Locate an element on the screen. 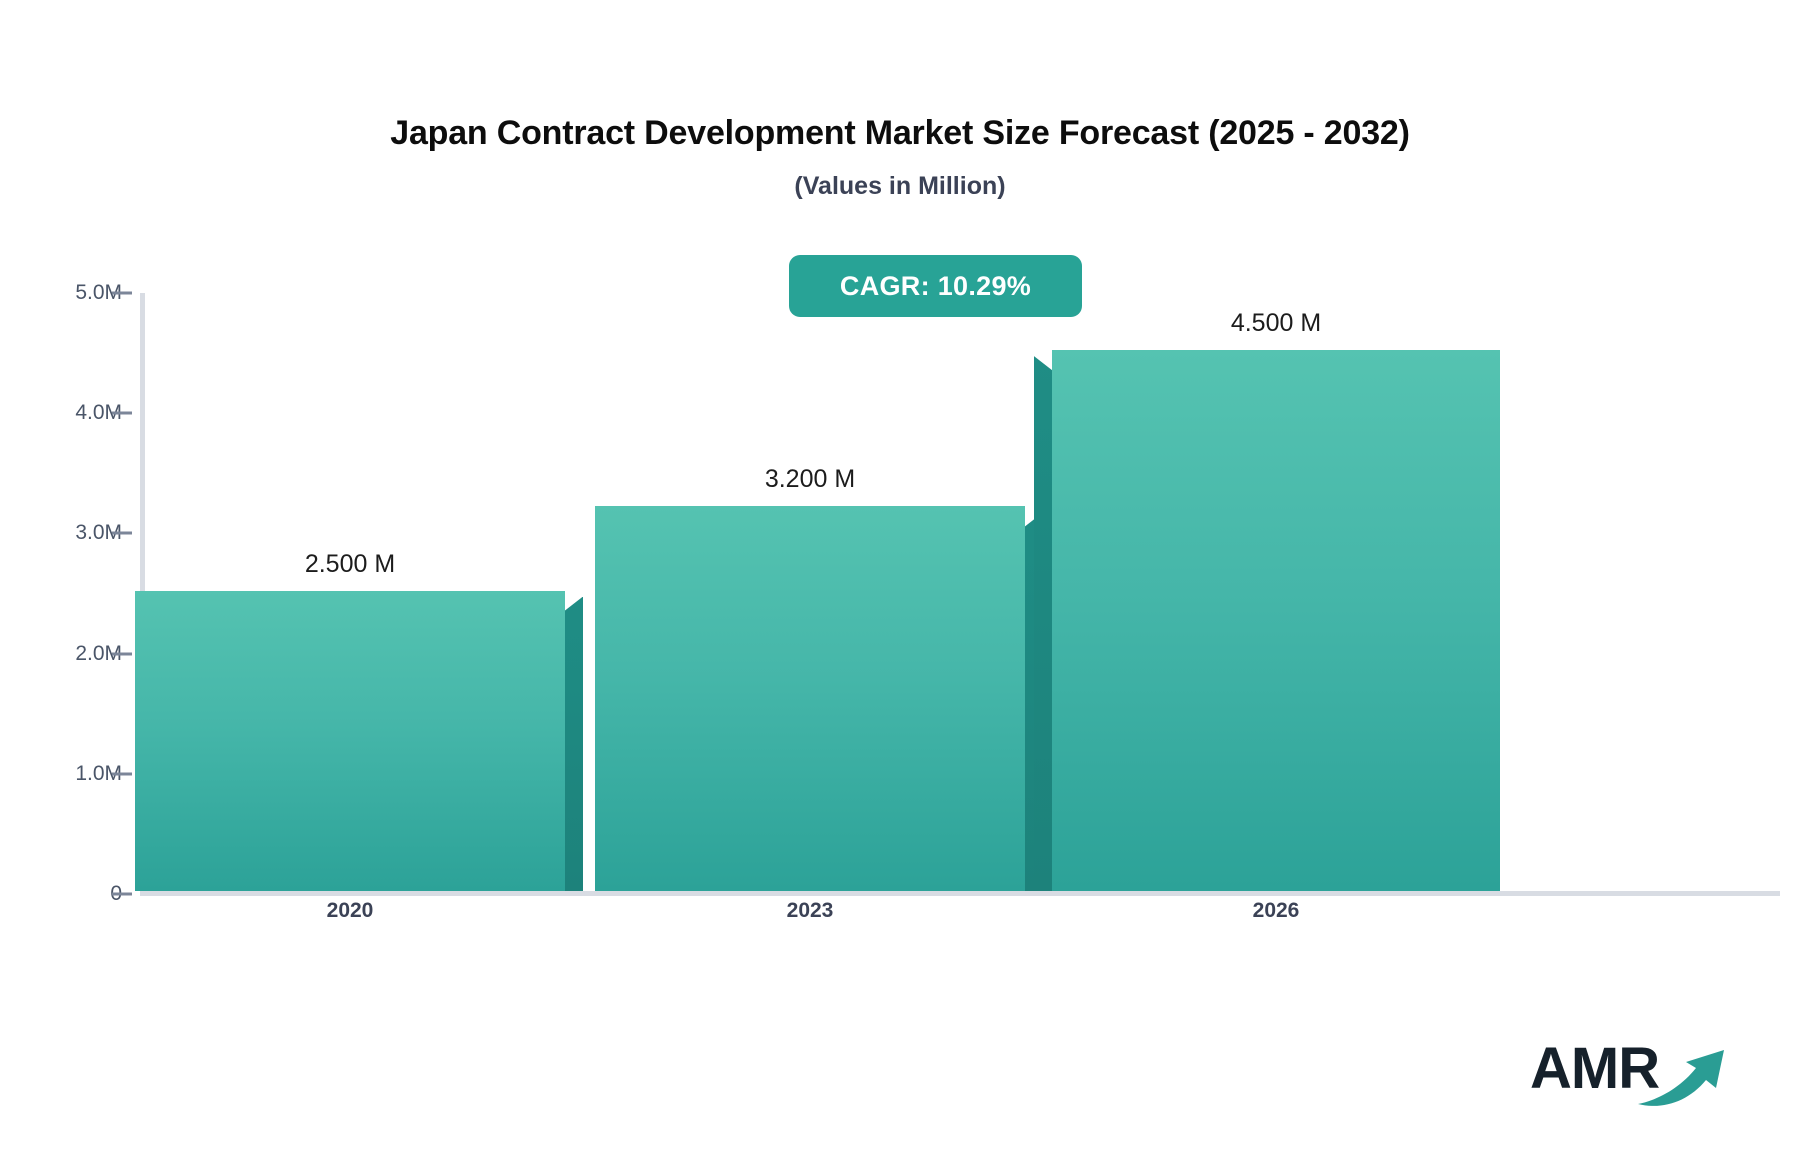 The width and height of the screenshot is (1800, 1156). bar-item: 4.500 M 2026 is located at coordinates (1267, 615).